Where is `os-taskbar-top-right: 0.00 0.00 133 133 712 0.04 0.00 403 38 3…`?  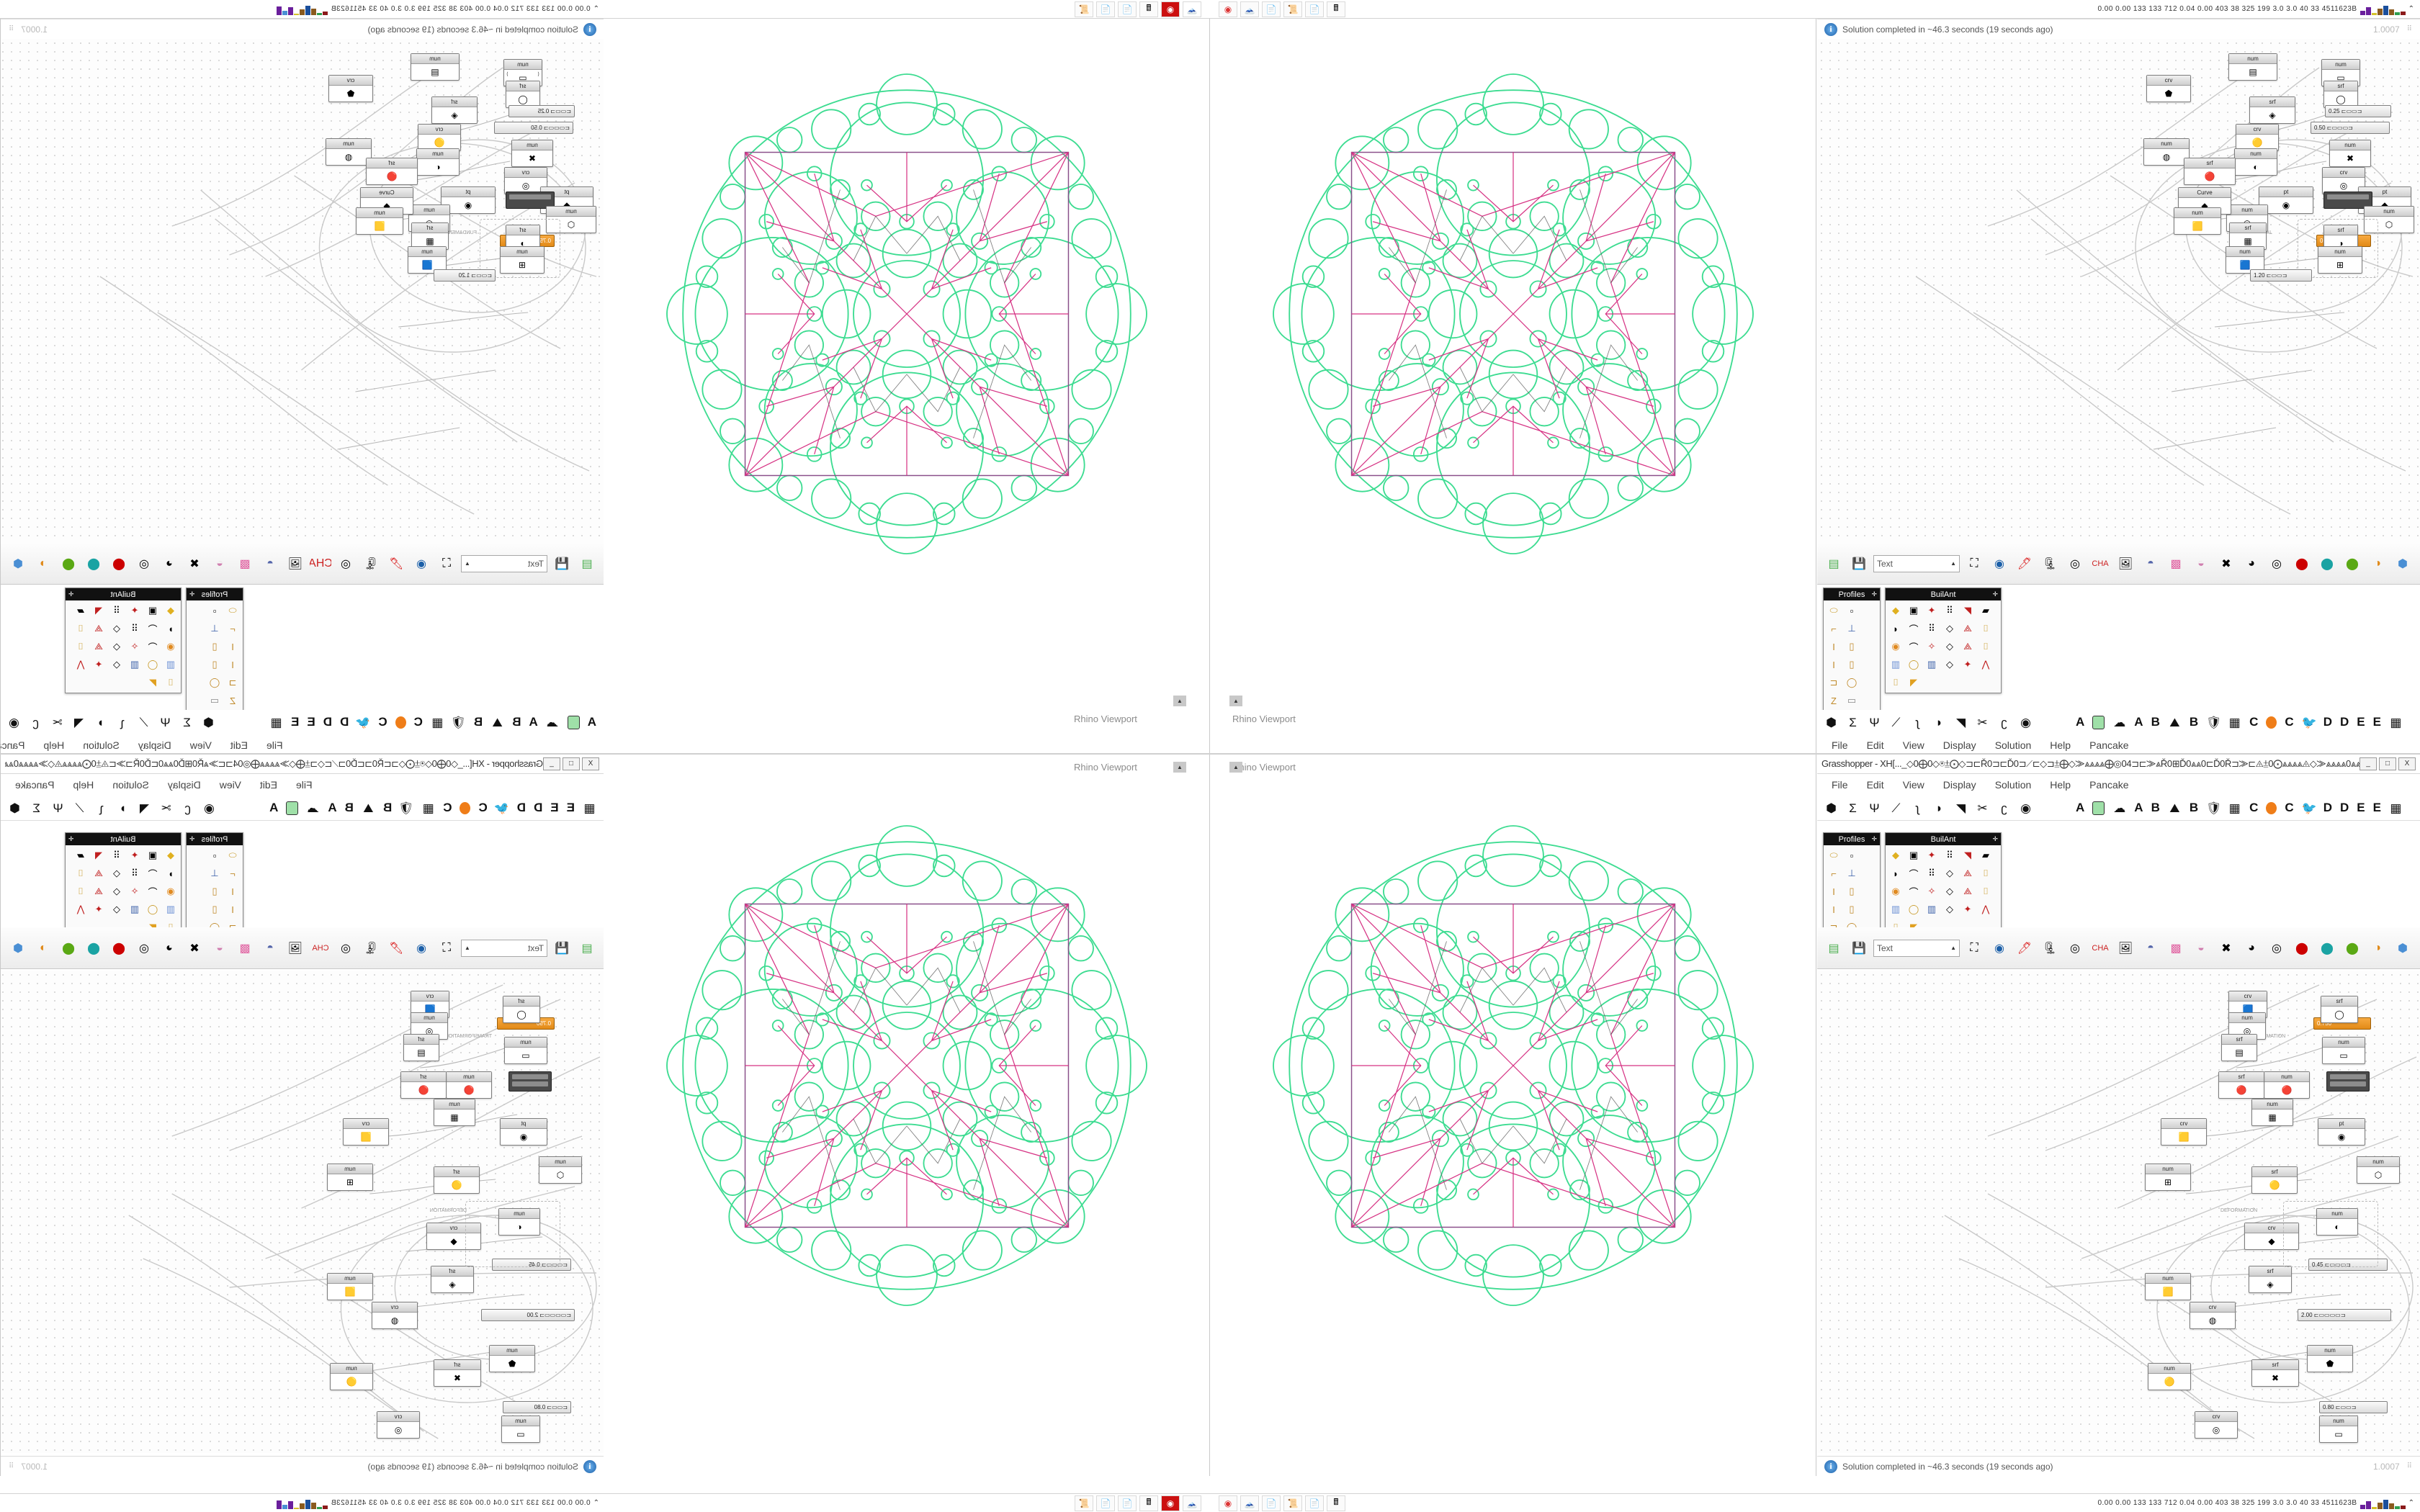 os-taskbar-top-right: 0.00 0.00 133 133 712 0.04 0.00 403 38 3… is located at coordinates (2117, 9).